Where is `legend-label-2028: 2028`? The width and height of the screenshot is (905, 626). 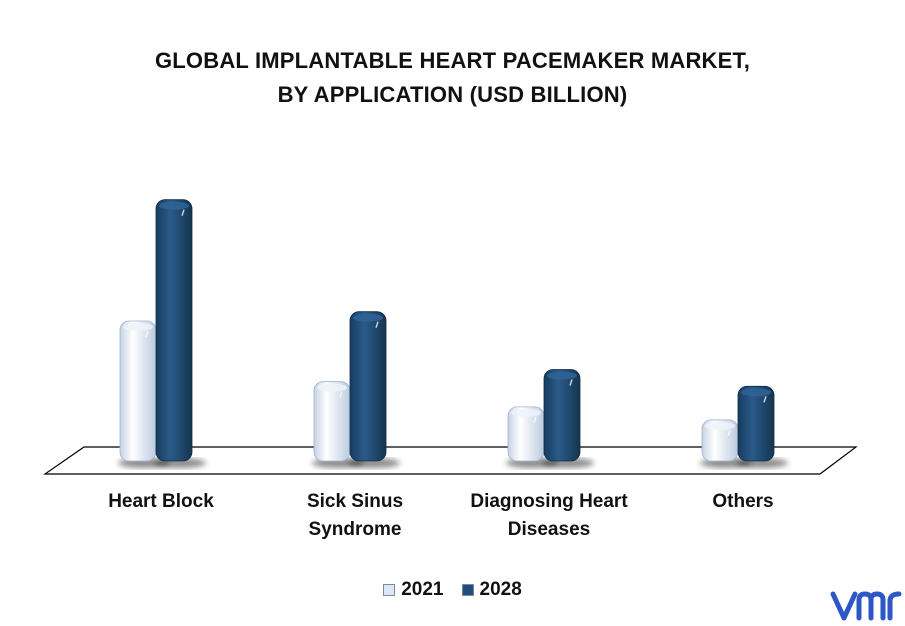 legend-label-2028: 2028 is located at coordinates (500, 589).